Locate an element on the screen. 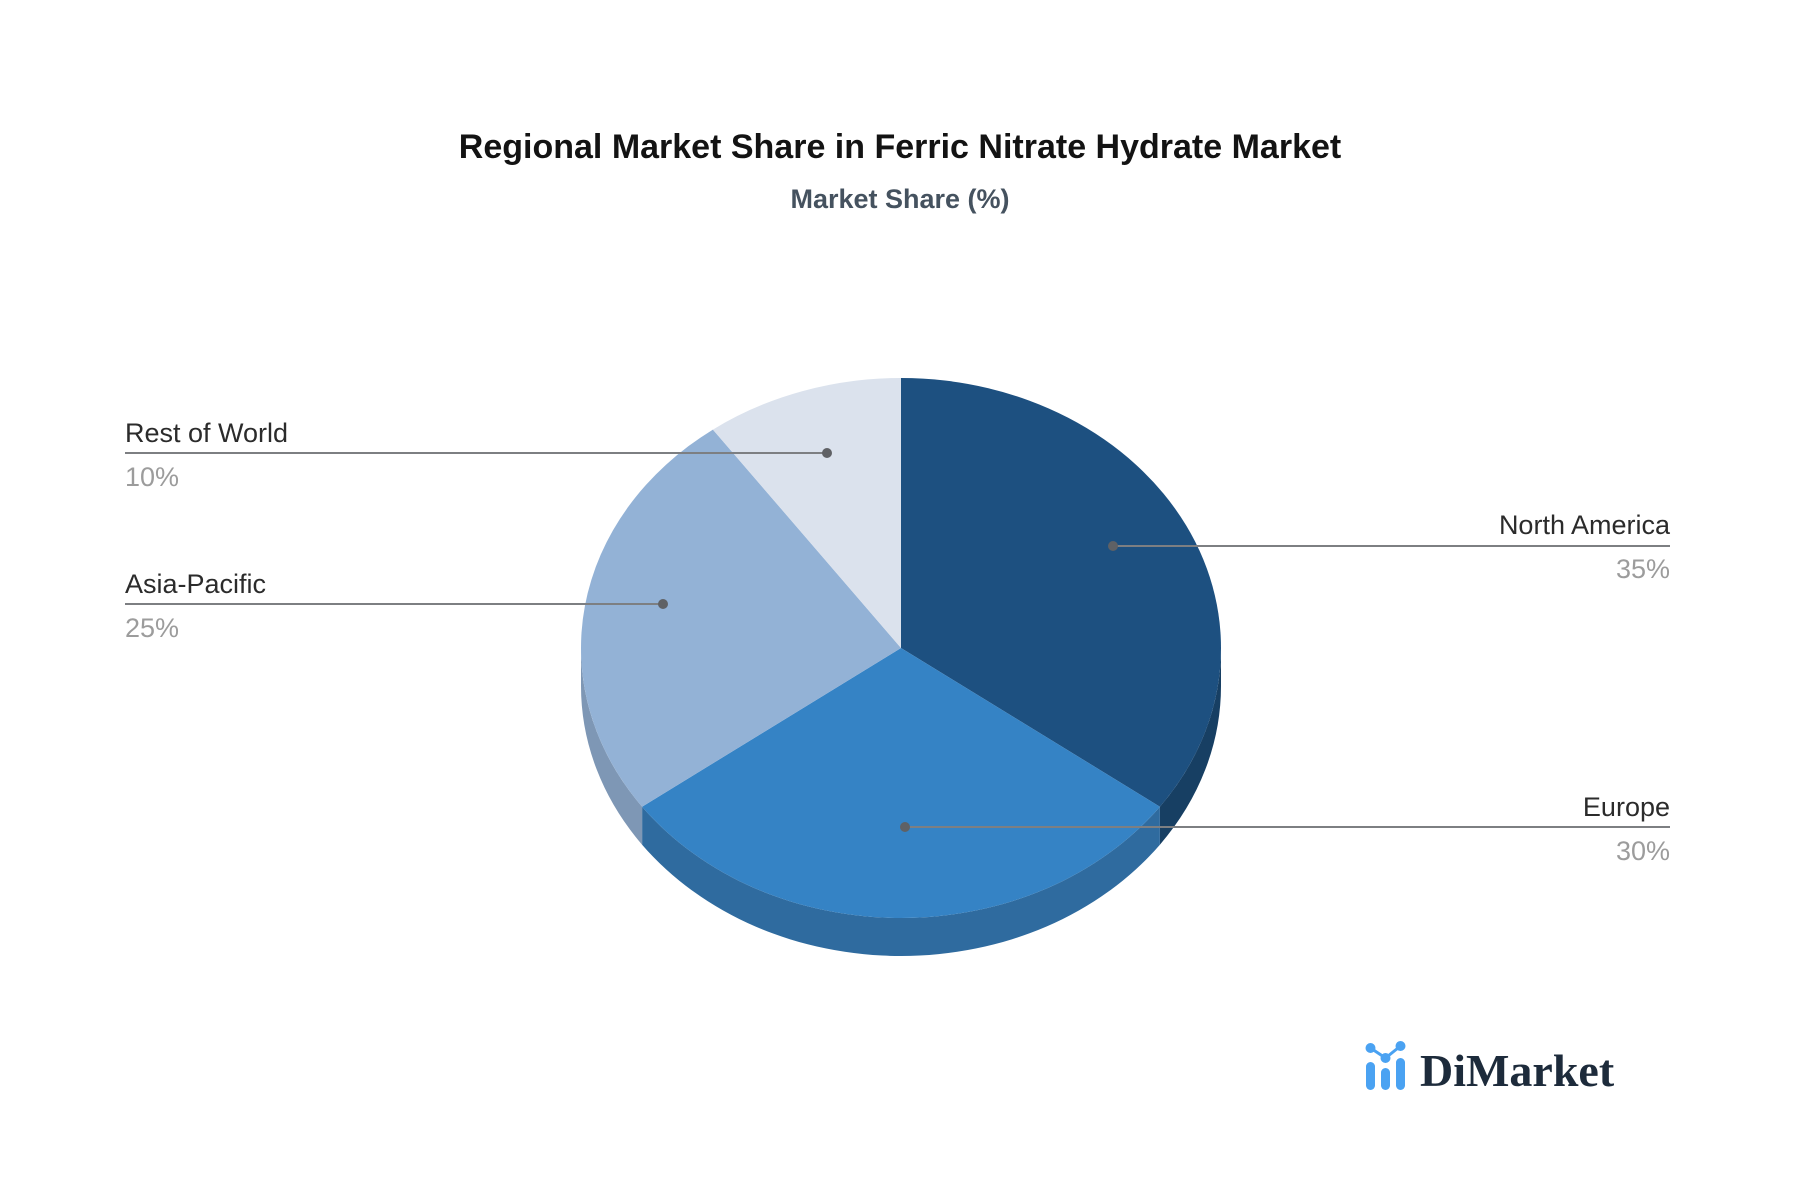 This screenshot has width=1800, height=1196. pie-slice-asia-pacific is located at coordinates (741, 618).